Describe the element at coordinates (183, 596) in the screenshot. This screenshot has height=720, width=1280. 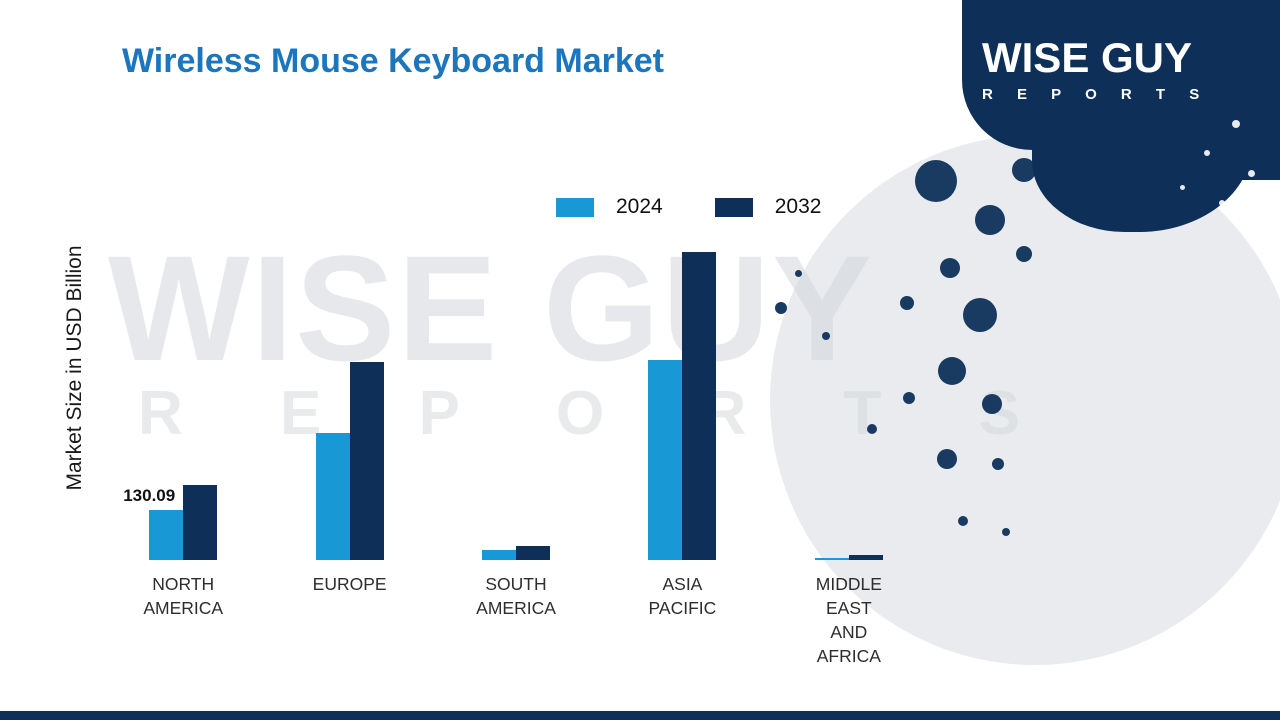
I see `category-label-north-america: NORTH AMERICA` at that location.